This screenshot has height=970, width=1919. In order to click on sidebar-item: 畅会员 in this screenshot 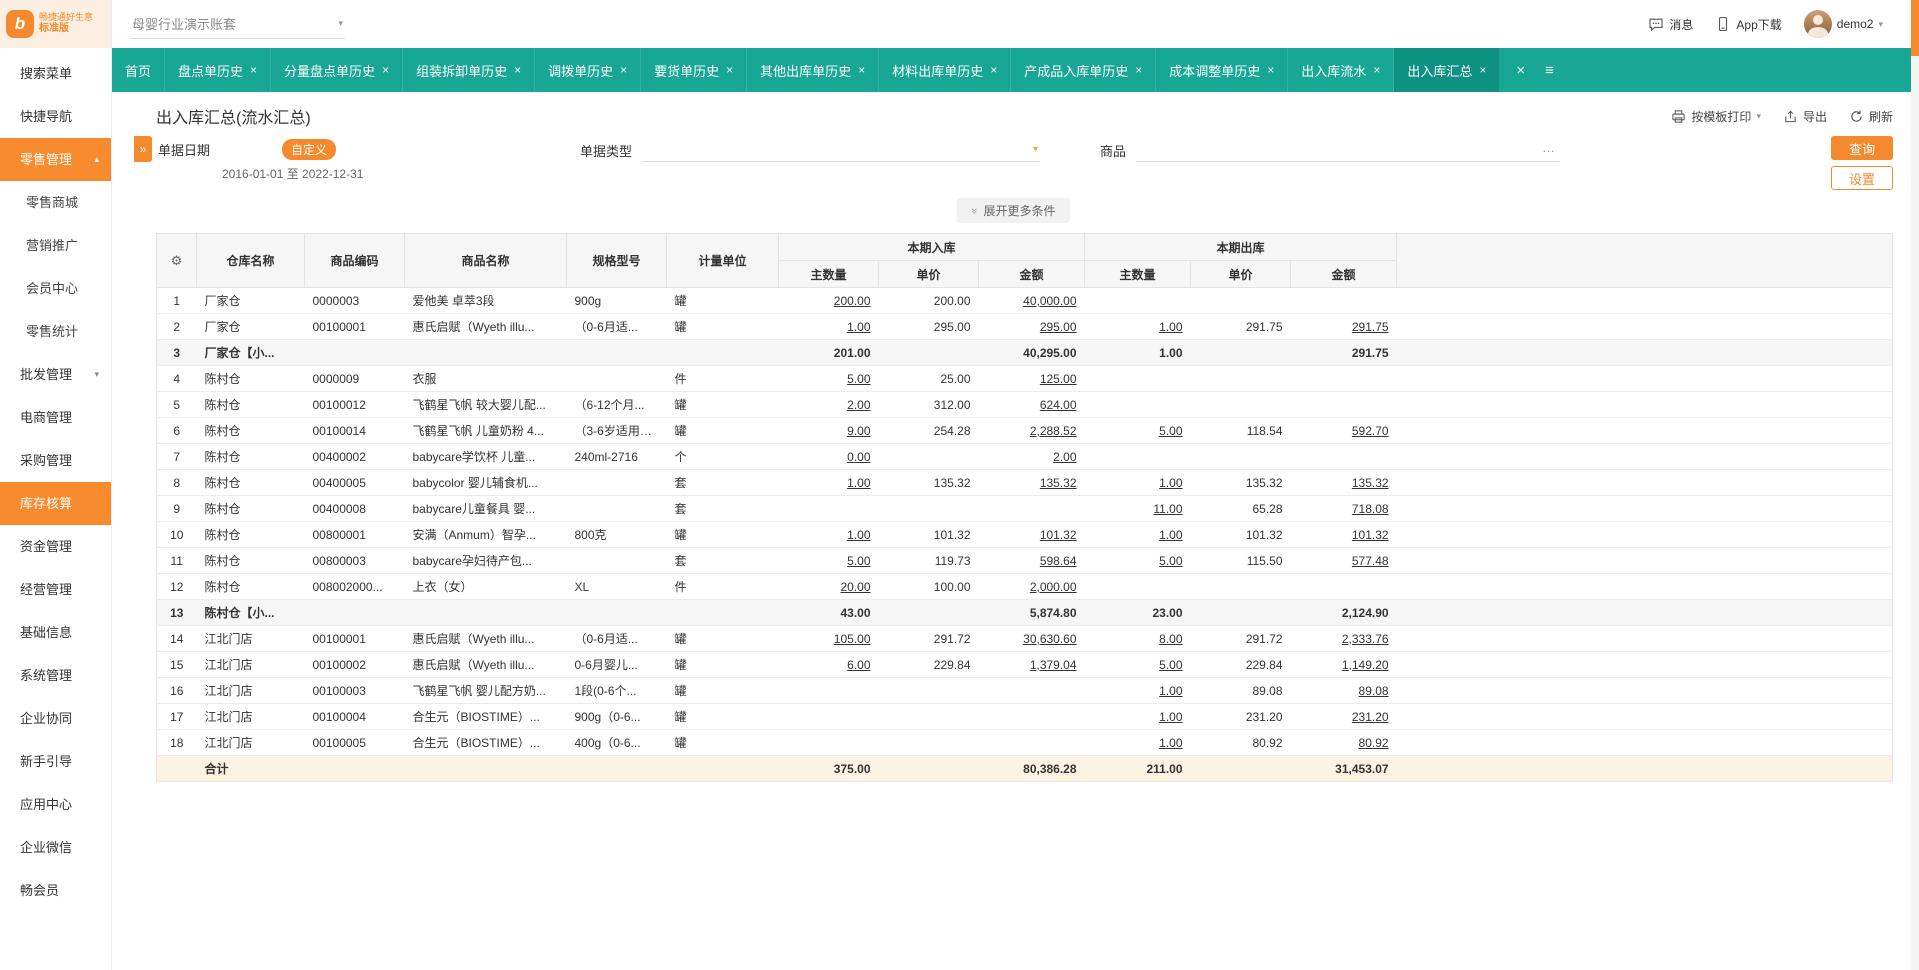, I will do `click(55, 890)`.